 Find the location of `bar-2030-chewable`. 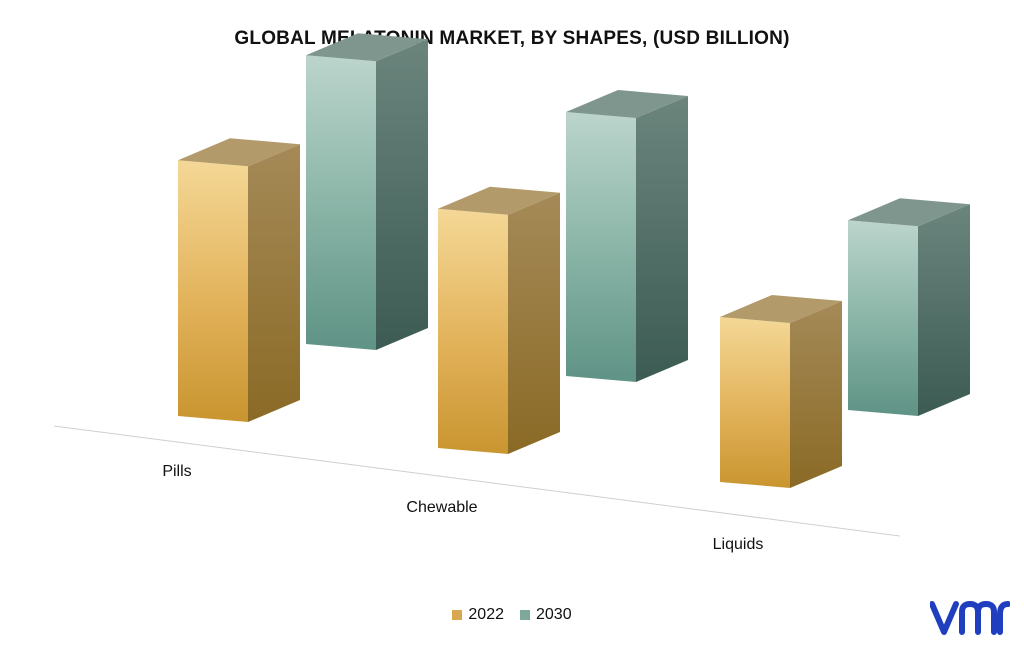

bar-2030-chewable is located at coordinates (627, 236).